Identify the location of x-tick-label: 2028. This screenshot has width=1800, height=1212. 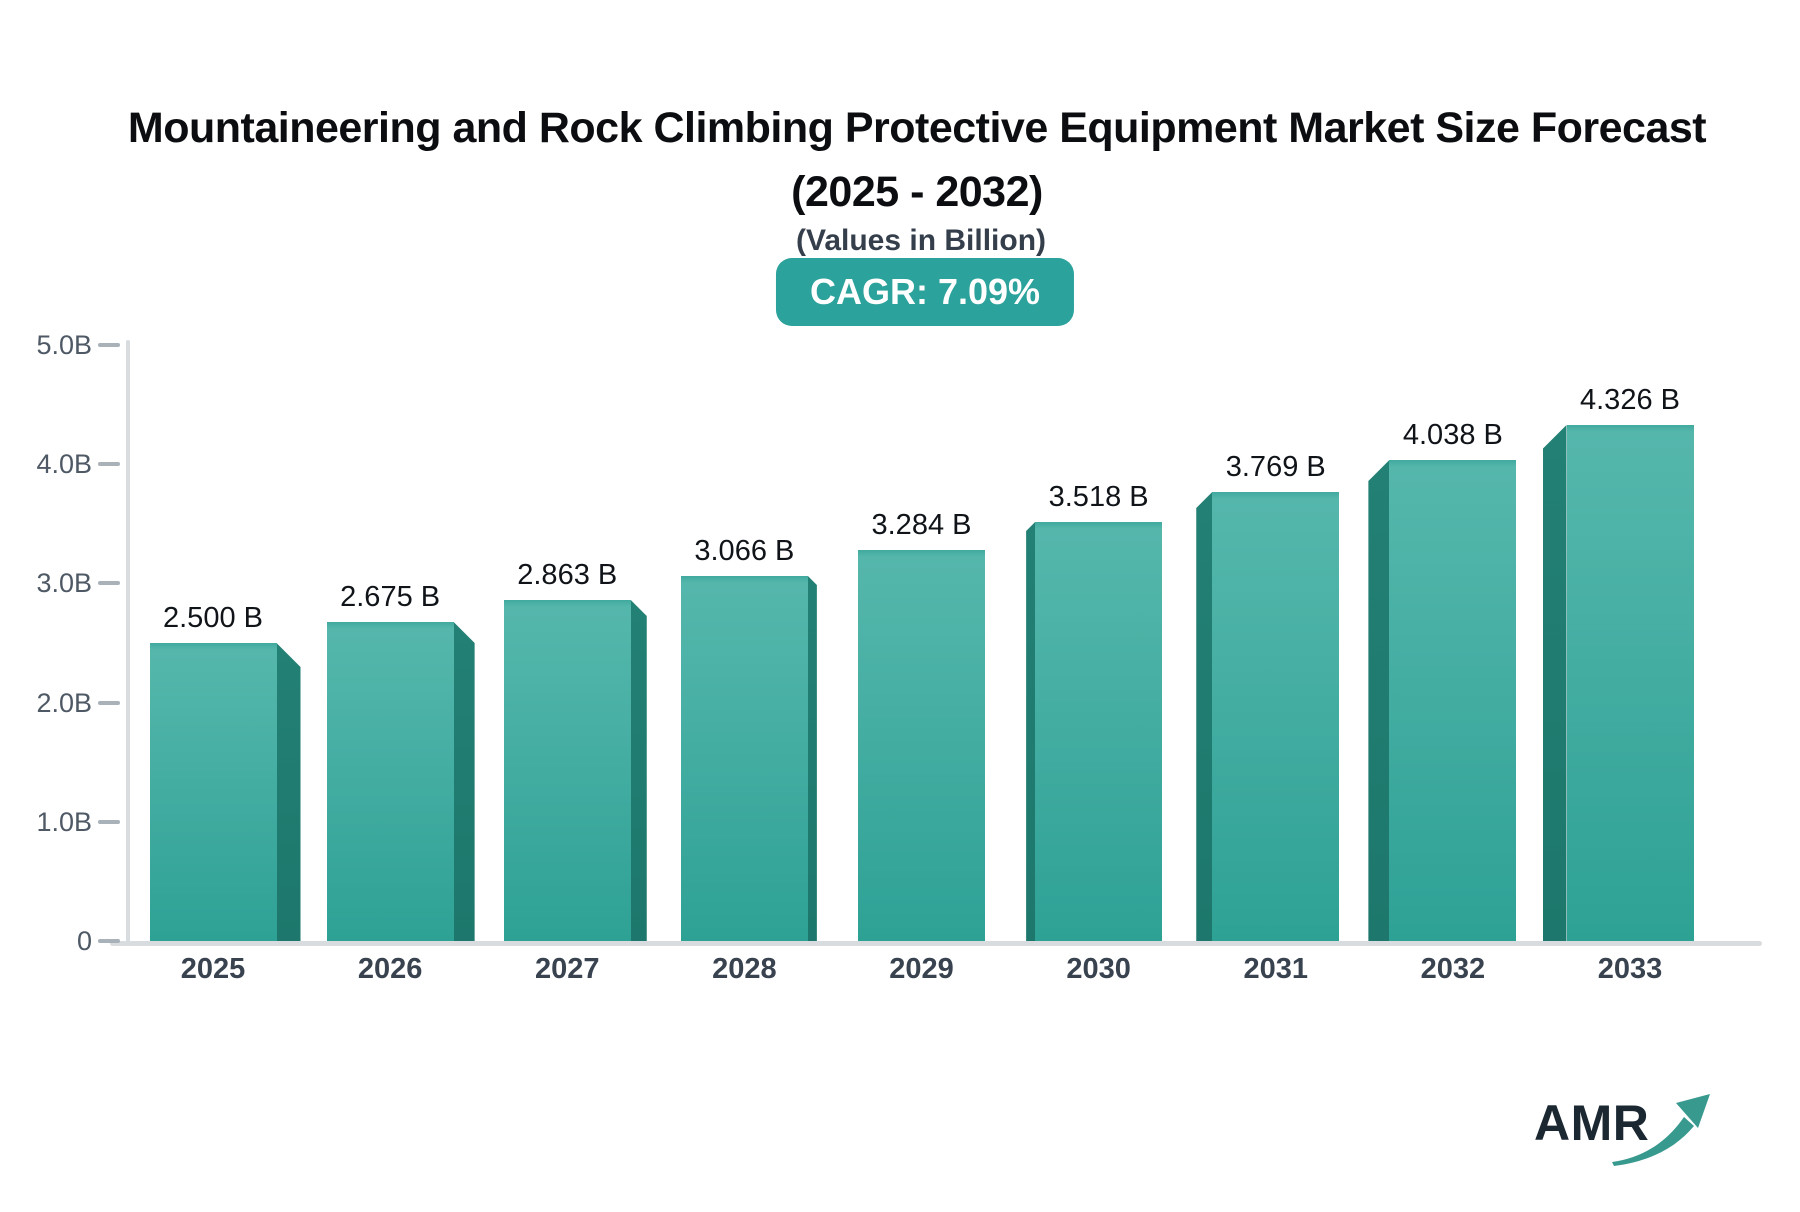
(744, 969).